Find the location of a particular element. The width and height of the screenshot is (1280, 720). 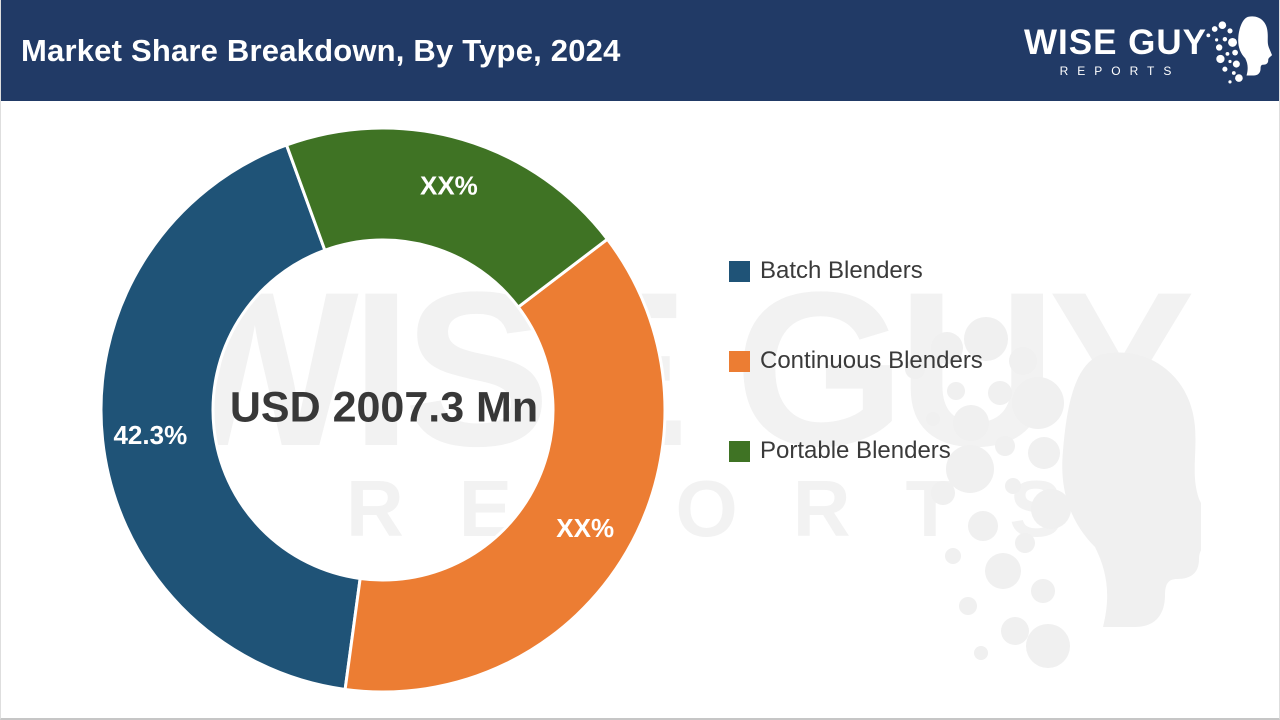

slice-value-label-batch-blenders: 42.3% is located at coordinates (150, 435).